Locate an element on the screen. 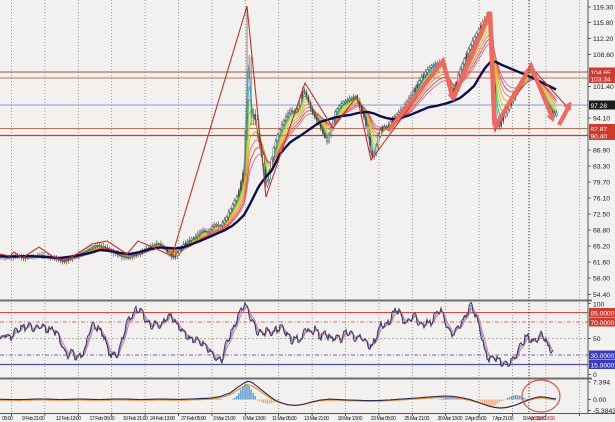 Image resolution: width=615 pixels, height=422 pixels. svg-text: 19 Feb 21:00 is located at coordinates (135, 419).